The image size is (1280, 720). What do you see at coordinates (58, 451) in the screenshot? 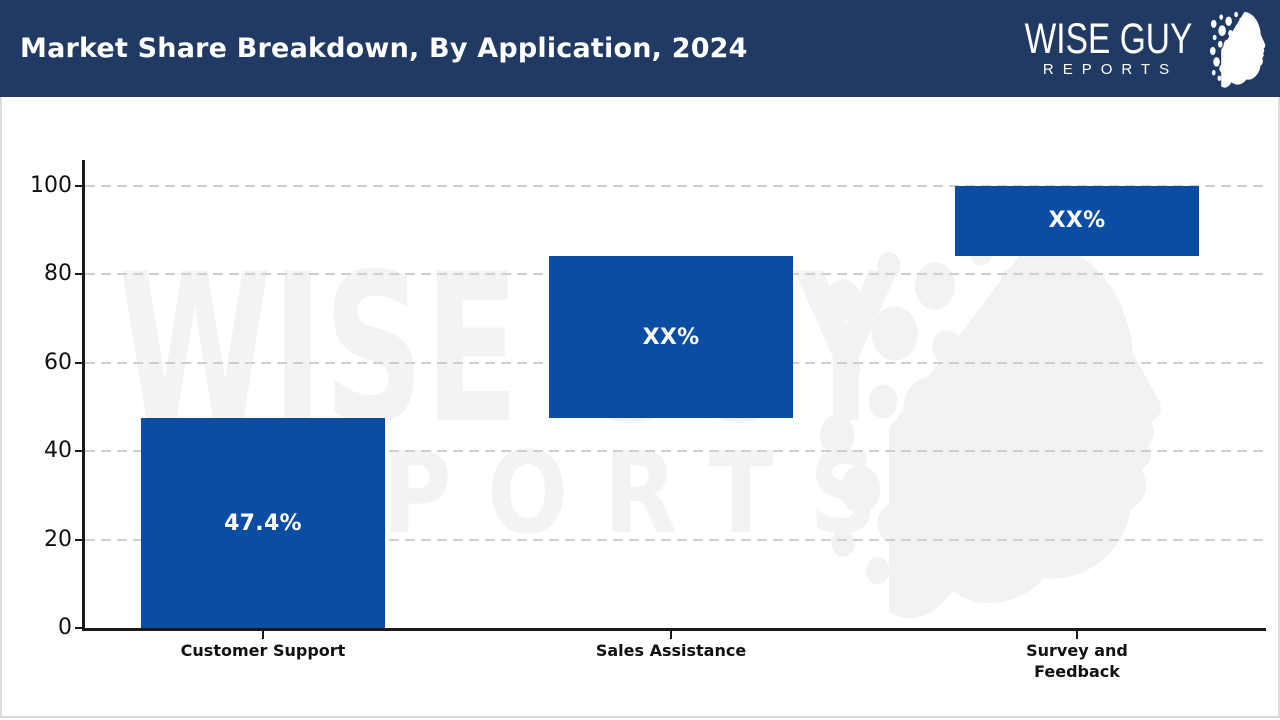
I see `y-tick-label-40: 40` at bounding box center [58, 451].